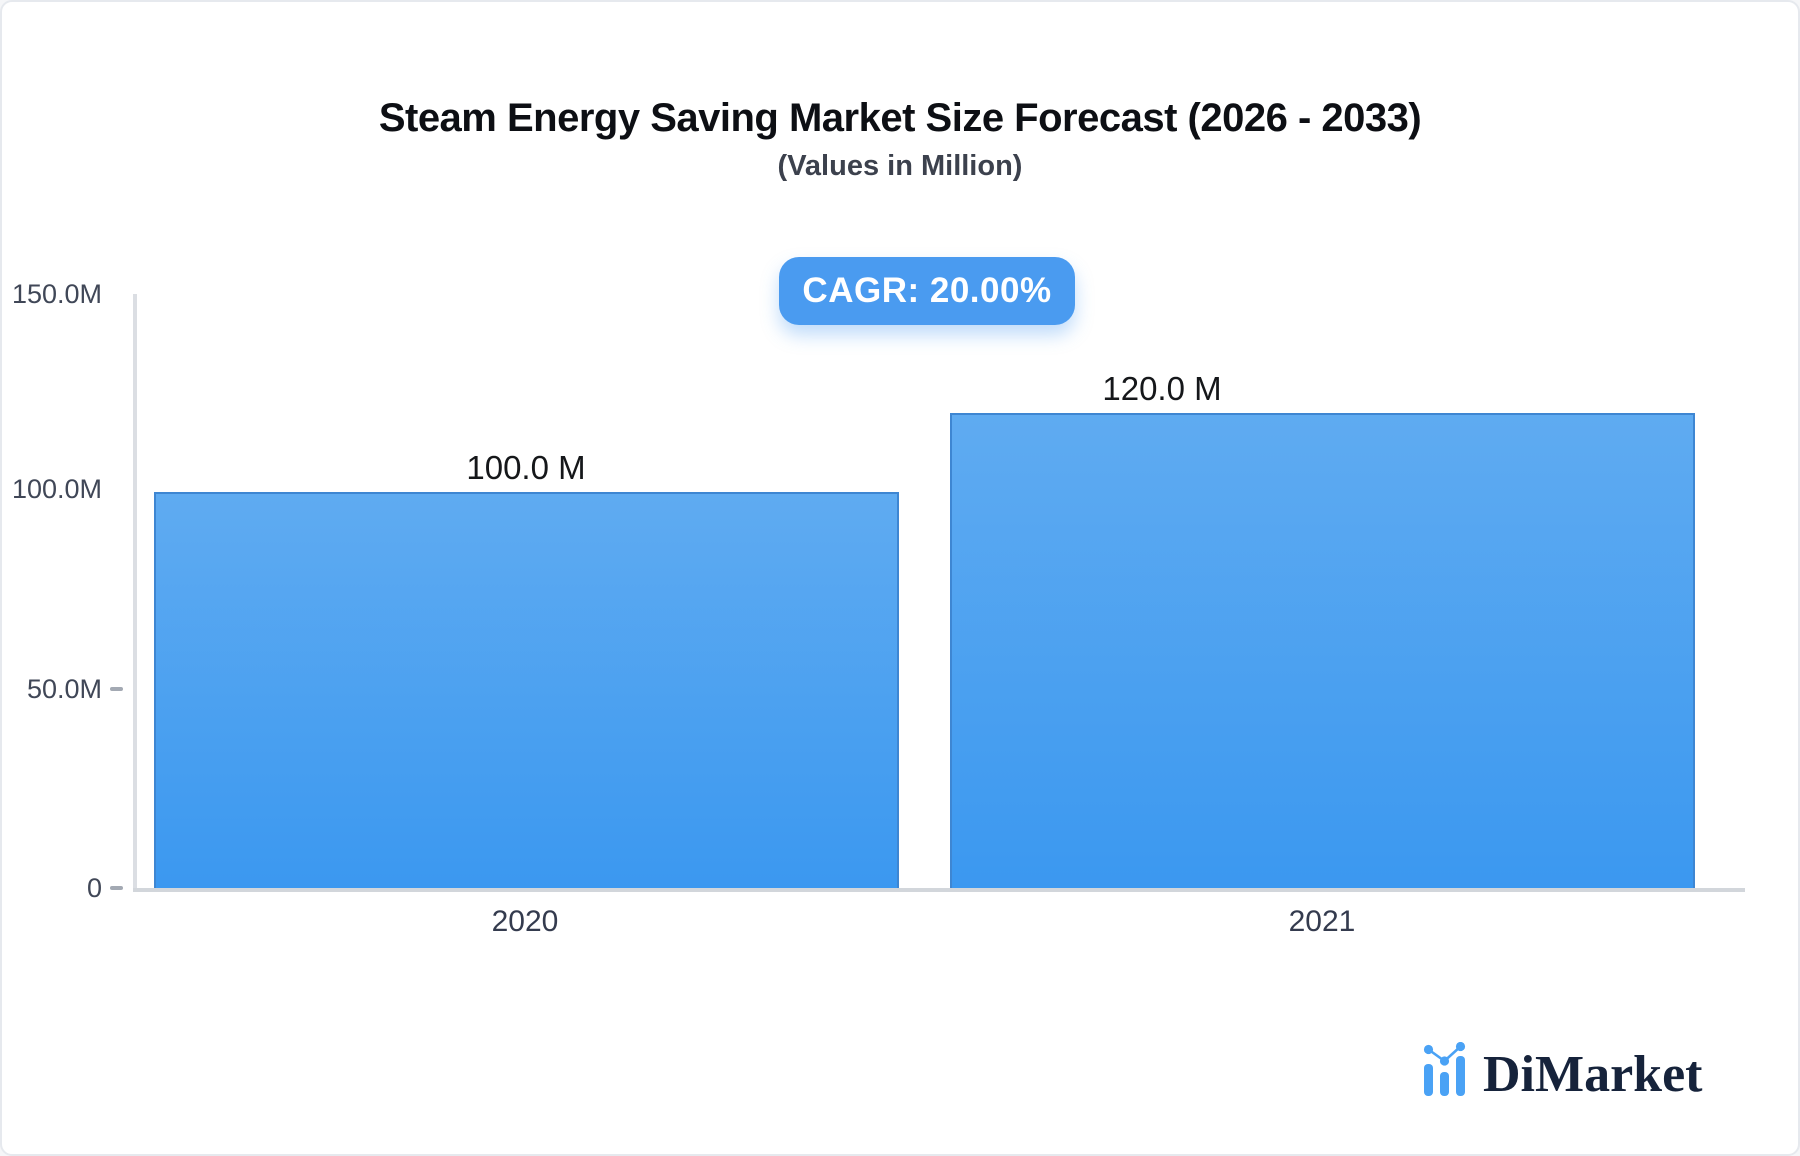 Image resolution: width=1800 pixels, height=1156 pixels. Describe the element at coordinates (56, 294) in the screenshot. I see `y-tick-150: 150.0M` at that location.